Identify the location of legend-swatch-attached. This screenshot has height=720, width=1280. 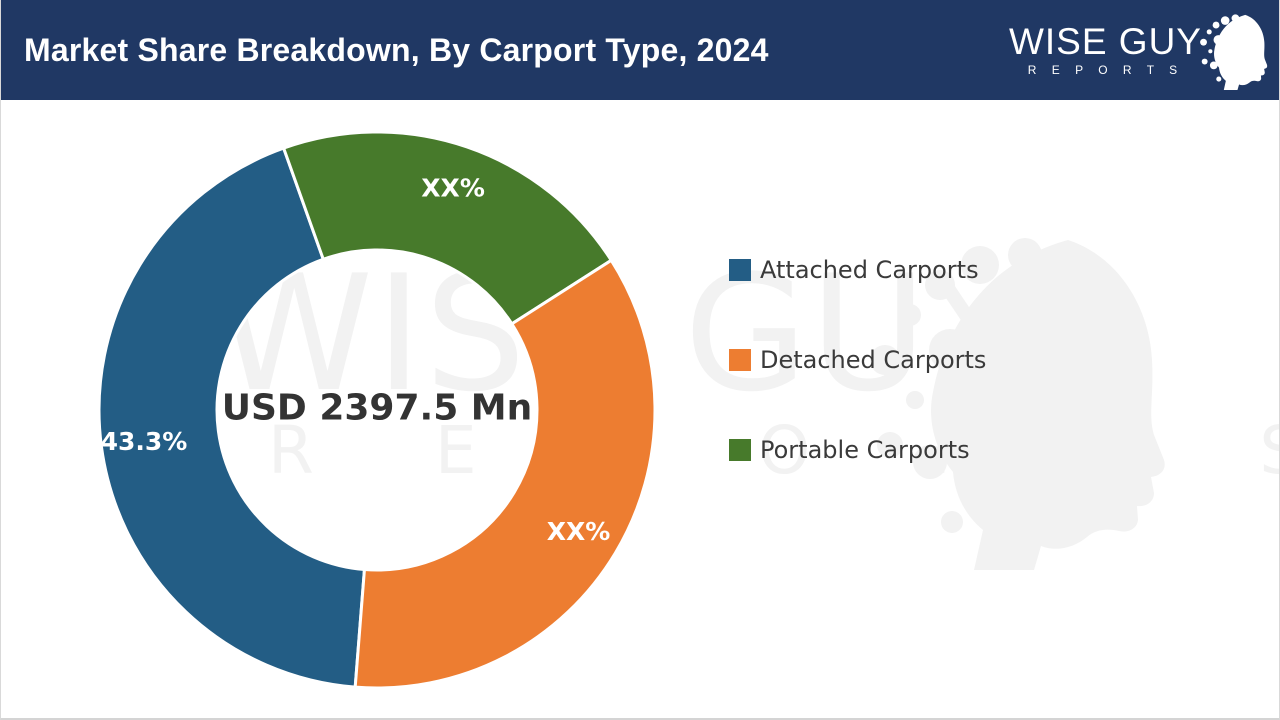
(740, 270).